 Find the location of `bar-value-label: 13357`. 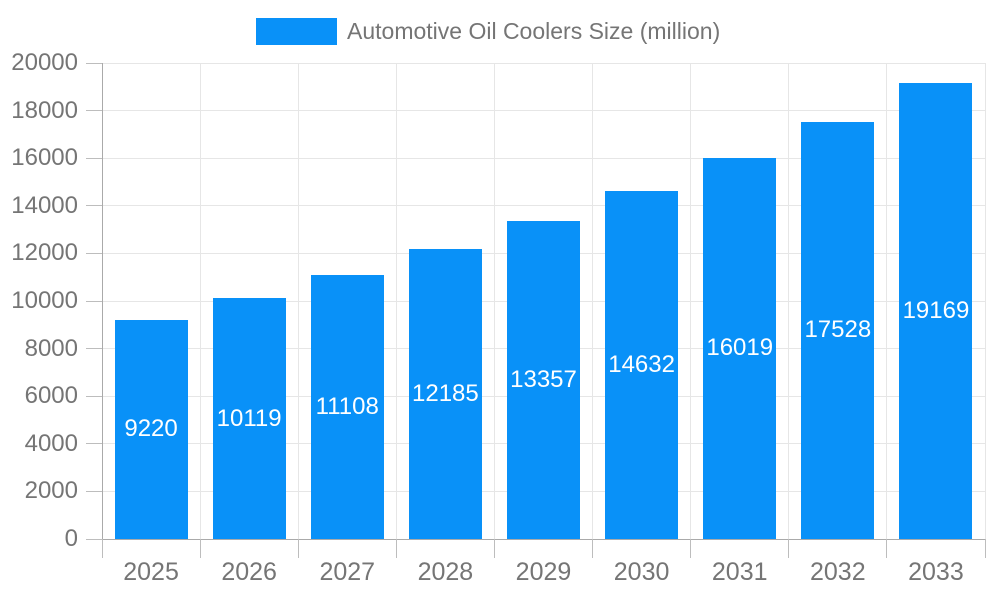

bar-value-label: 13357 is located at coordinates (543, 380).